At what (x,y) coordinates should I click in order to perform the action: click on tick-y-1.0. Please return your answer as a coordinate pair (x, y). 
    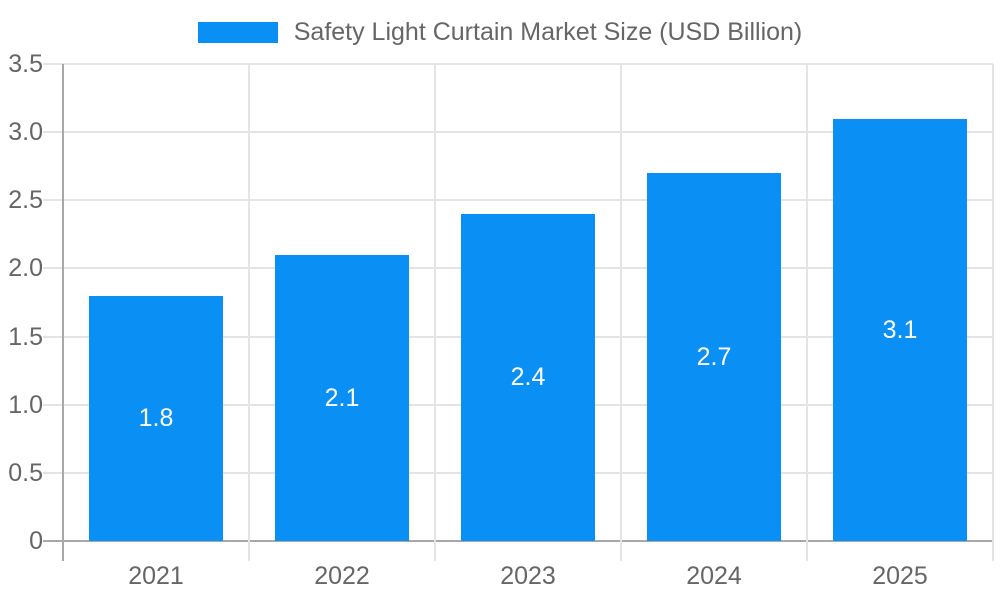
    Looking at the image, I should click on (53, 405).